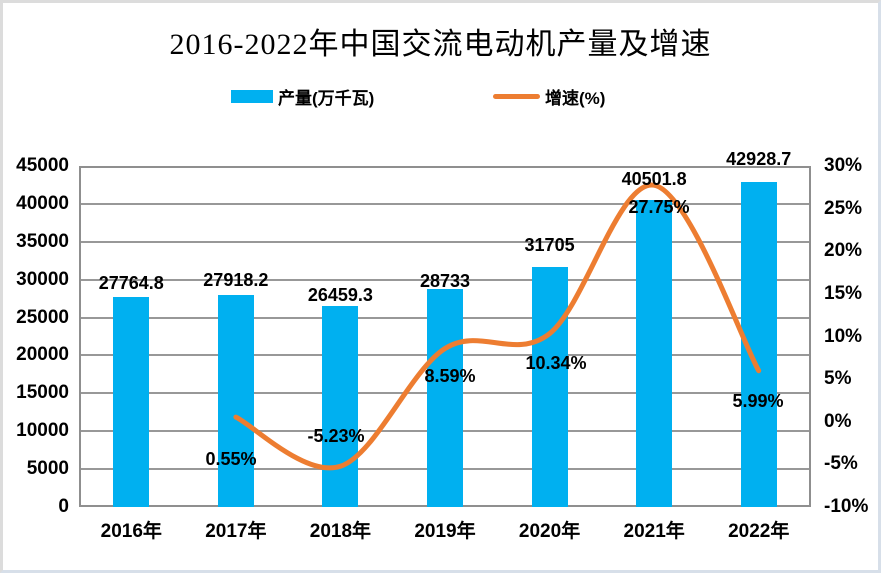 The width and height of the screenshot is (881, 573). Describe the element at coordinates (843, 165) in the screenshot. I see `right-axis-tick: 30%` at that location.